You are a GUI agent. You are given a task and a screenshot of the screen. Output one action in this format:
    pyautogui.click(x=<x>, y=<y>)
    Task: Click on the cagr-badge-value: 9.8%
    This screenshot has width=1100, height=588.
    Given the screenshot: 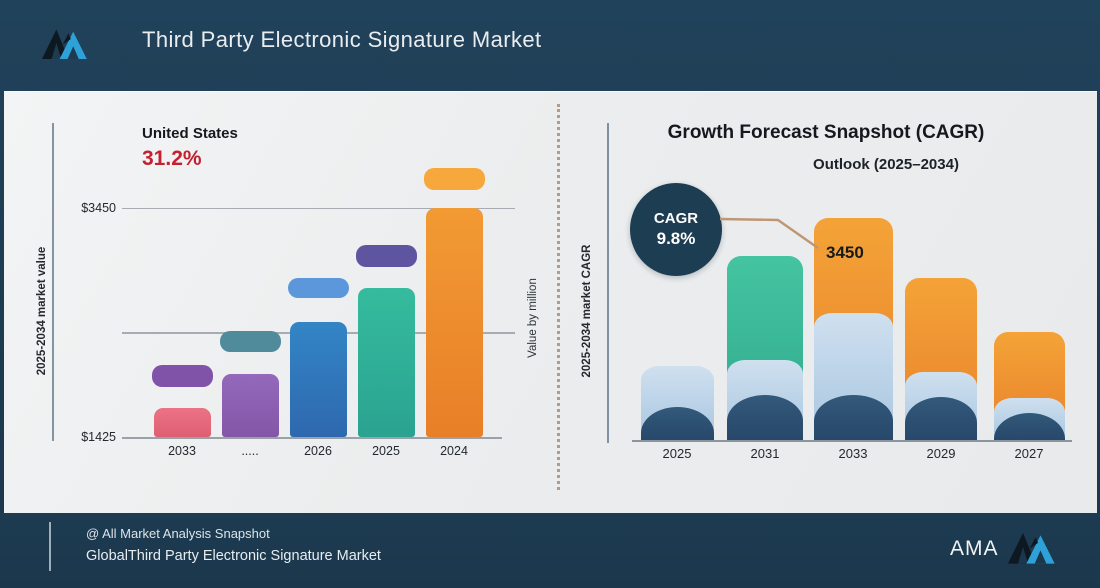 What is the action you would take?
    pyautogui.click(x=676, y=239)
    